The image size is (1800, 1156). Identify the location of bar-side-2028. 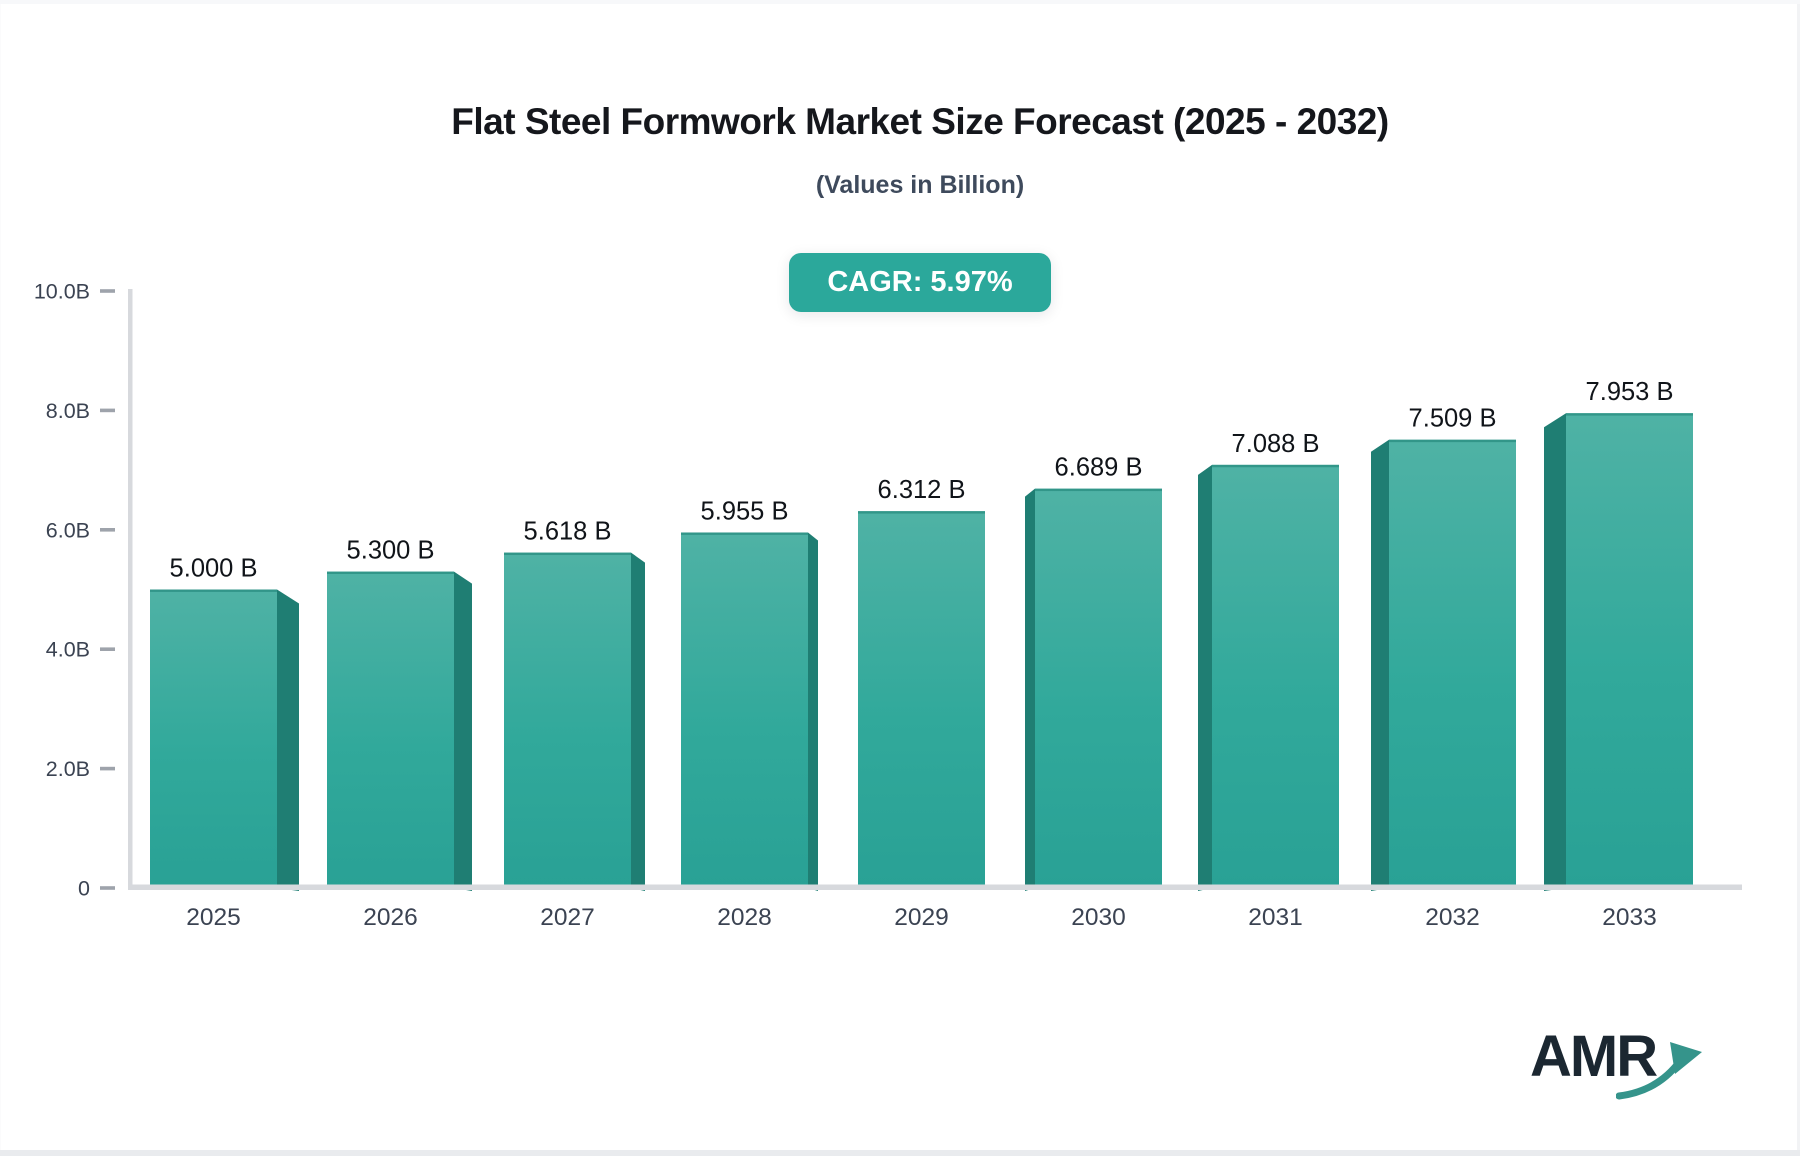
(813, 711).